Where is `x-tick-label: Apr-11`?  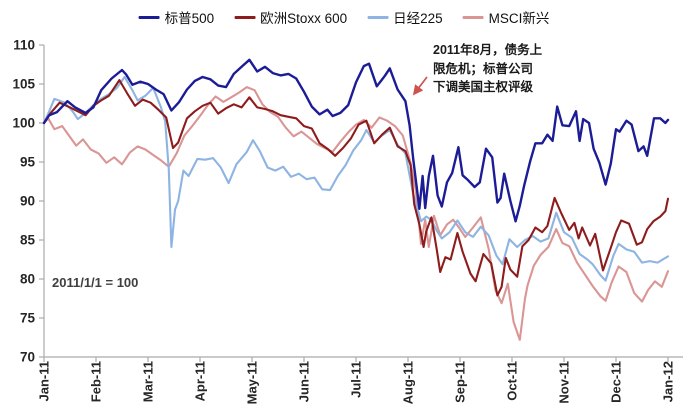 x-tick-label: Apr-11 is located at coordinates (200, 381).